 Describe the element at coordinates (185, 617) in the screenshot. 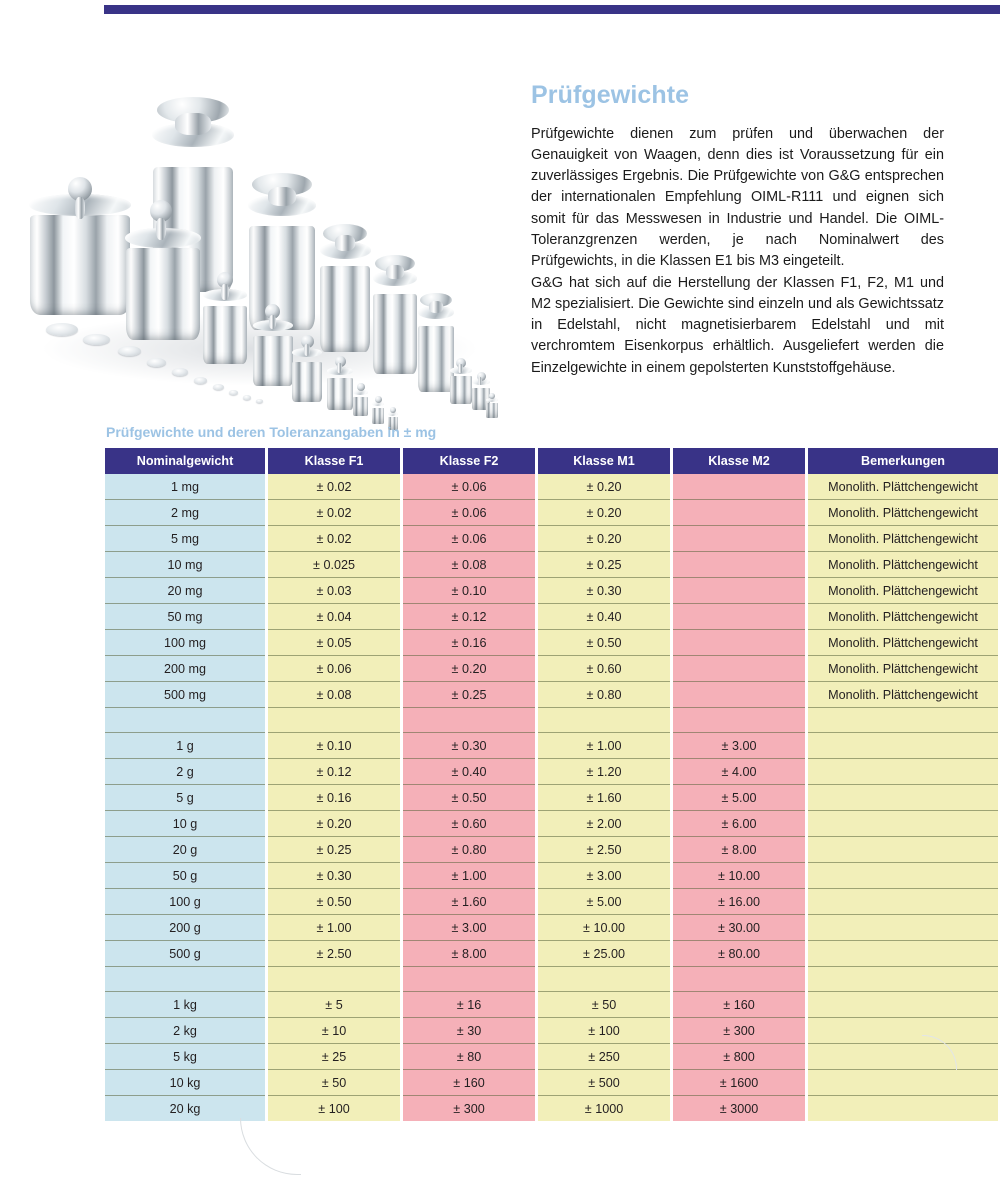

I see `cell-nominalgewicht: 50 mg` at that location.